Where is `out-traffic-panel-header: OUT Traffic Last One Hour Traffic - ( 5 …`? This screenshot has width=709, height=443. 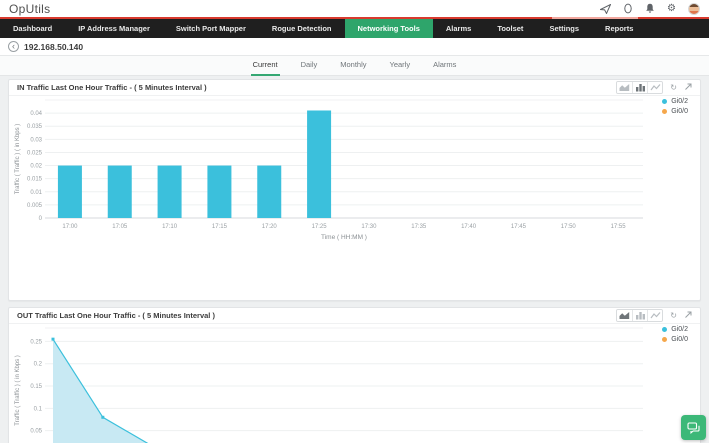 out-traffic-panel-header: OUT Traffic Last One Hour Traffic - ( 5 … is located at coordinates (354, 316).